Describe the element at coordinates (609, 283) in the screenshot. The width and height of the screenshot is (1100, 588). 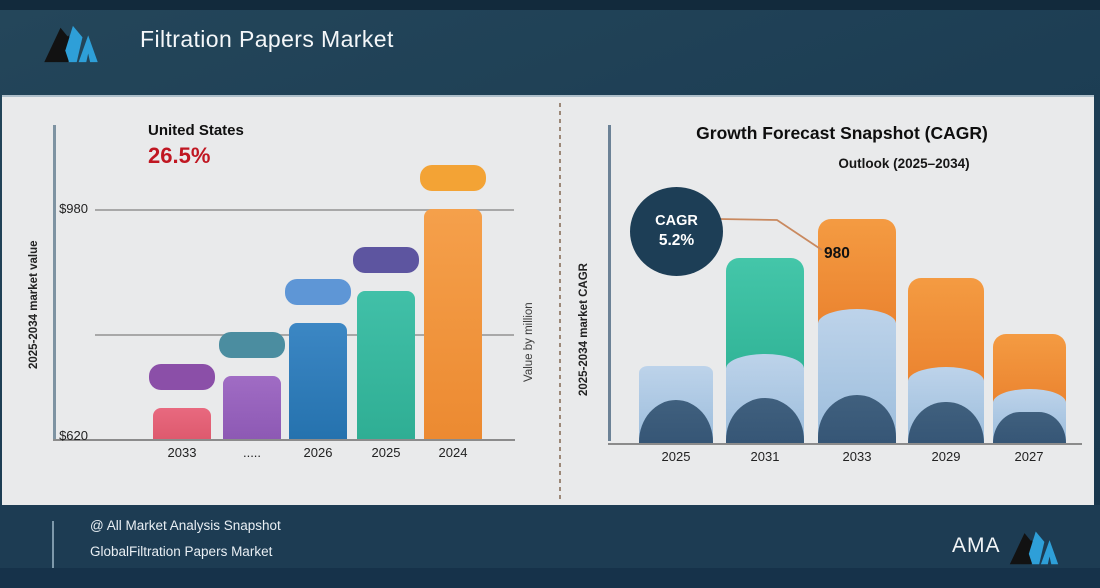
I see `right-y-axis` at that location.